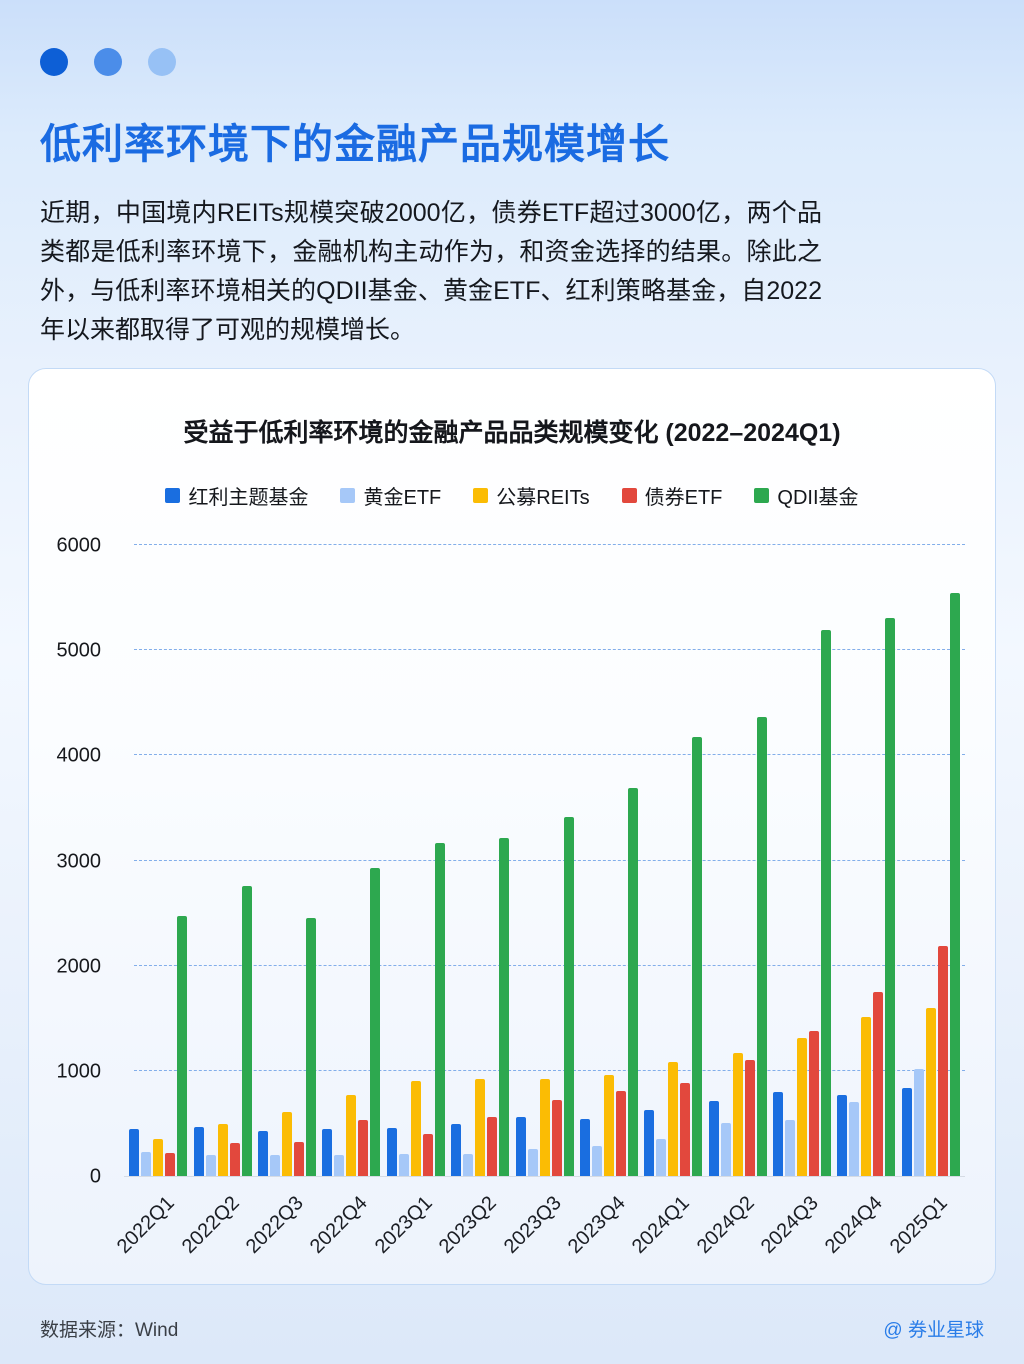 The height and width of the screenshot is (1364, 1024). I want to click on legend-label: QDII基金, so click(818, 498).